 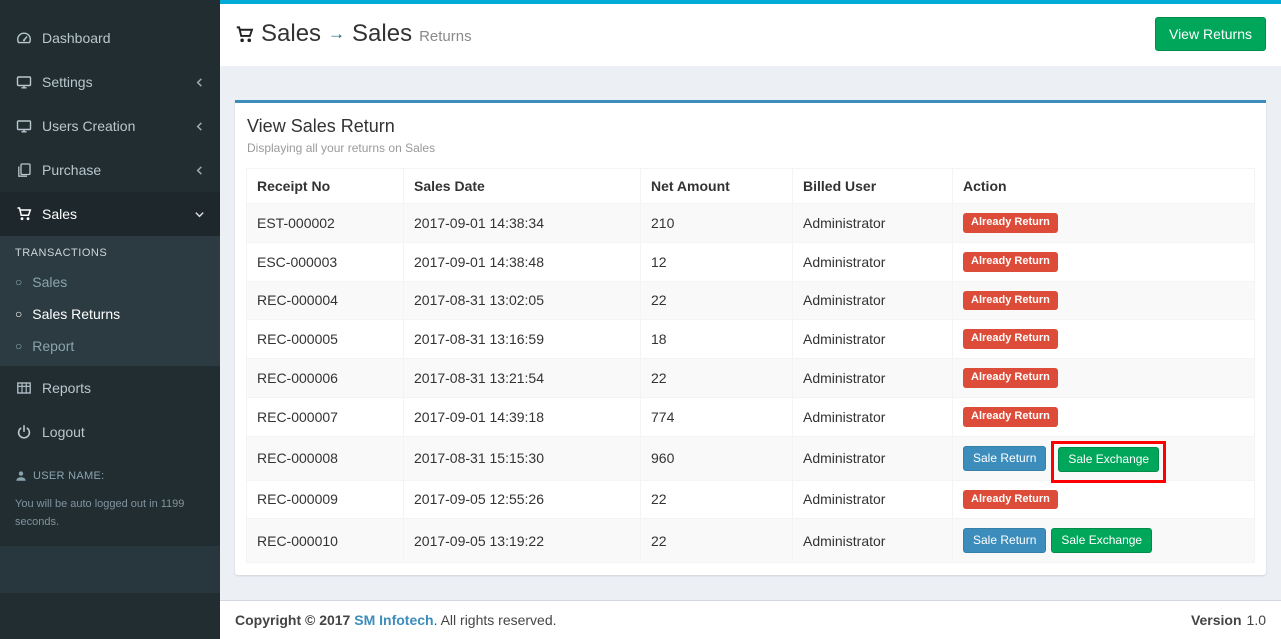 I want to click on sidebar-item-dashboard: Dashboard, so click(x=110, y=38).